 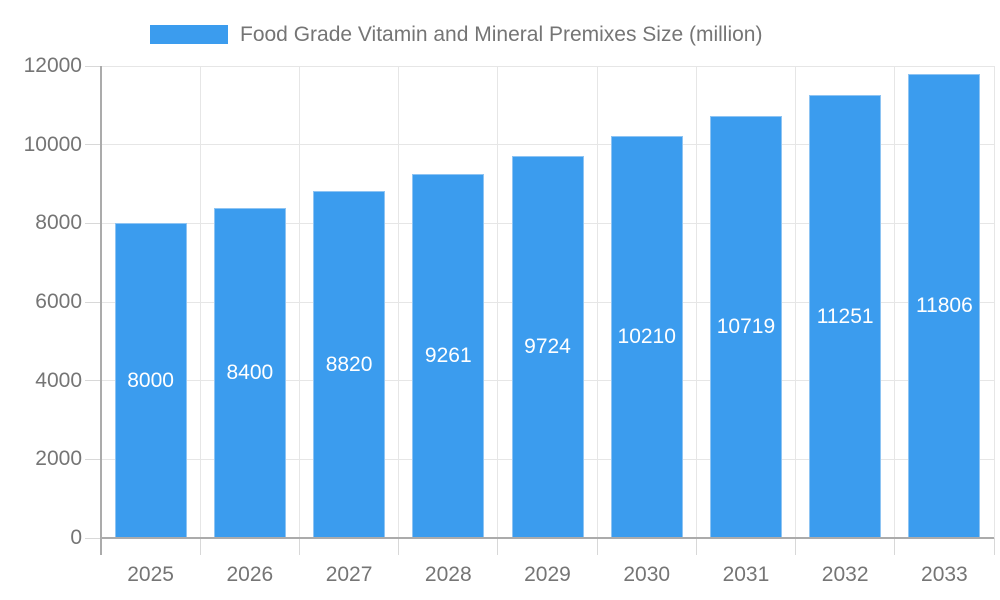 I want to click on x-axis-label: 2032, so click(x=845, y=574).